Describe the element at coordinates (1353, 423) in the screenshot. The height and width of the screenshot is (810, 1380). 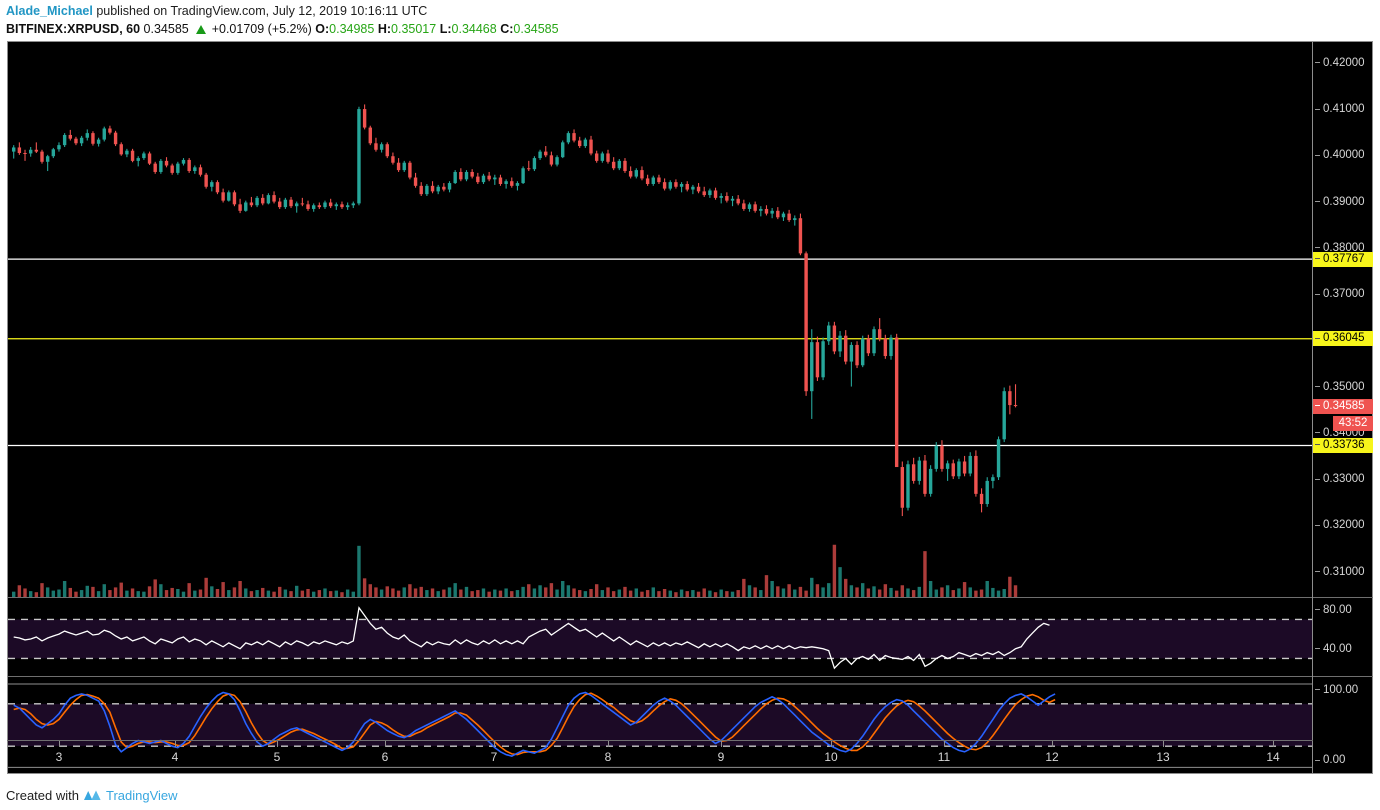
I see `bar-countdown: 43:52` at that location.